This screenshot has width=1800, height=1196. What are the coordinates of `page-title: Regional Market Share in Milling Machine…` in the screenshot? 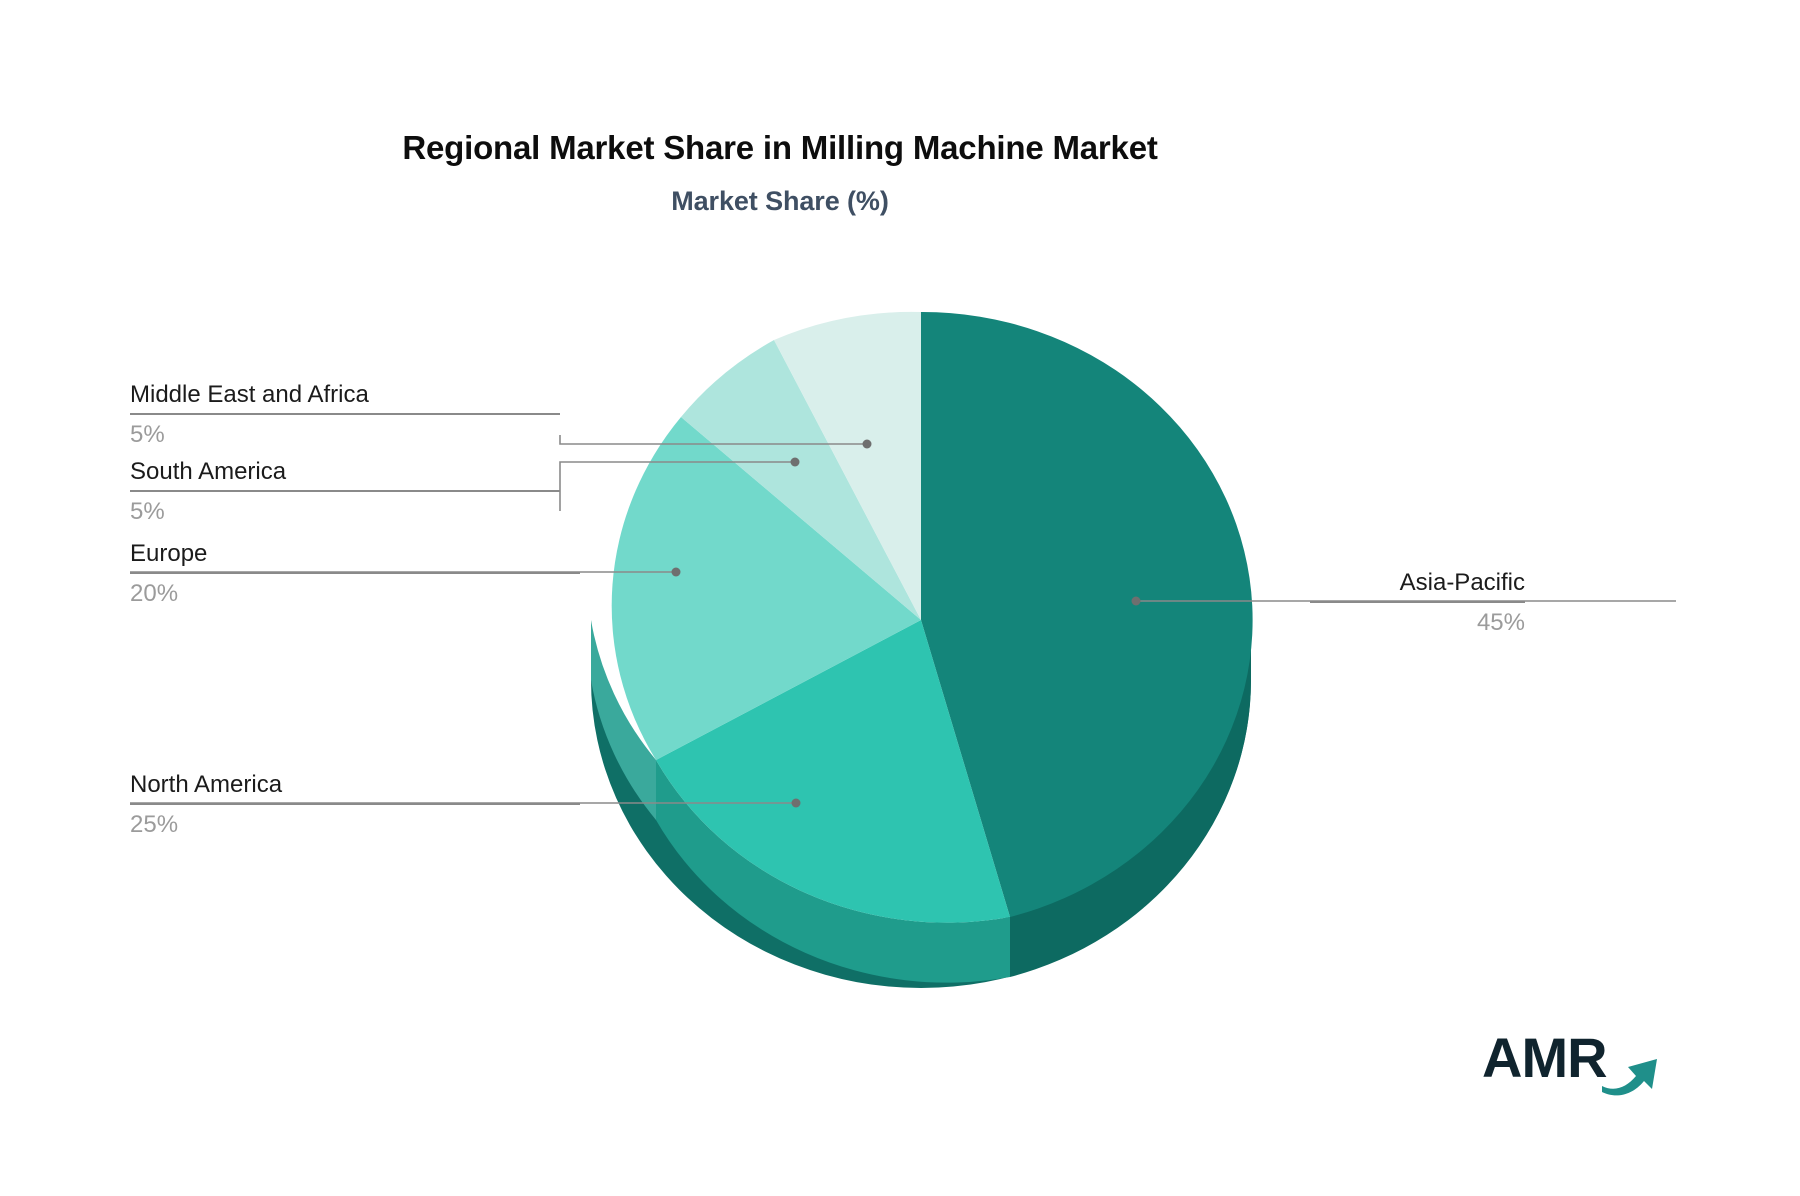 It's located at (780, 147).